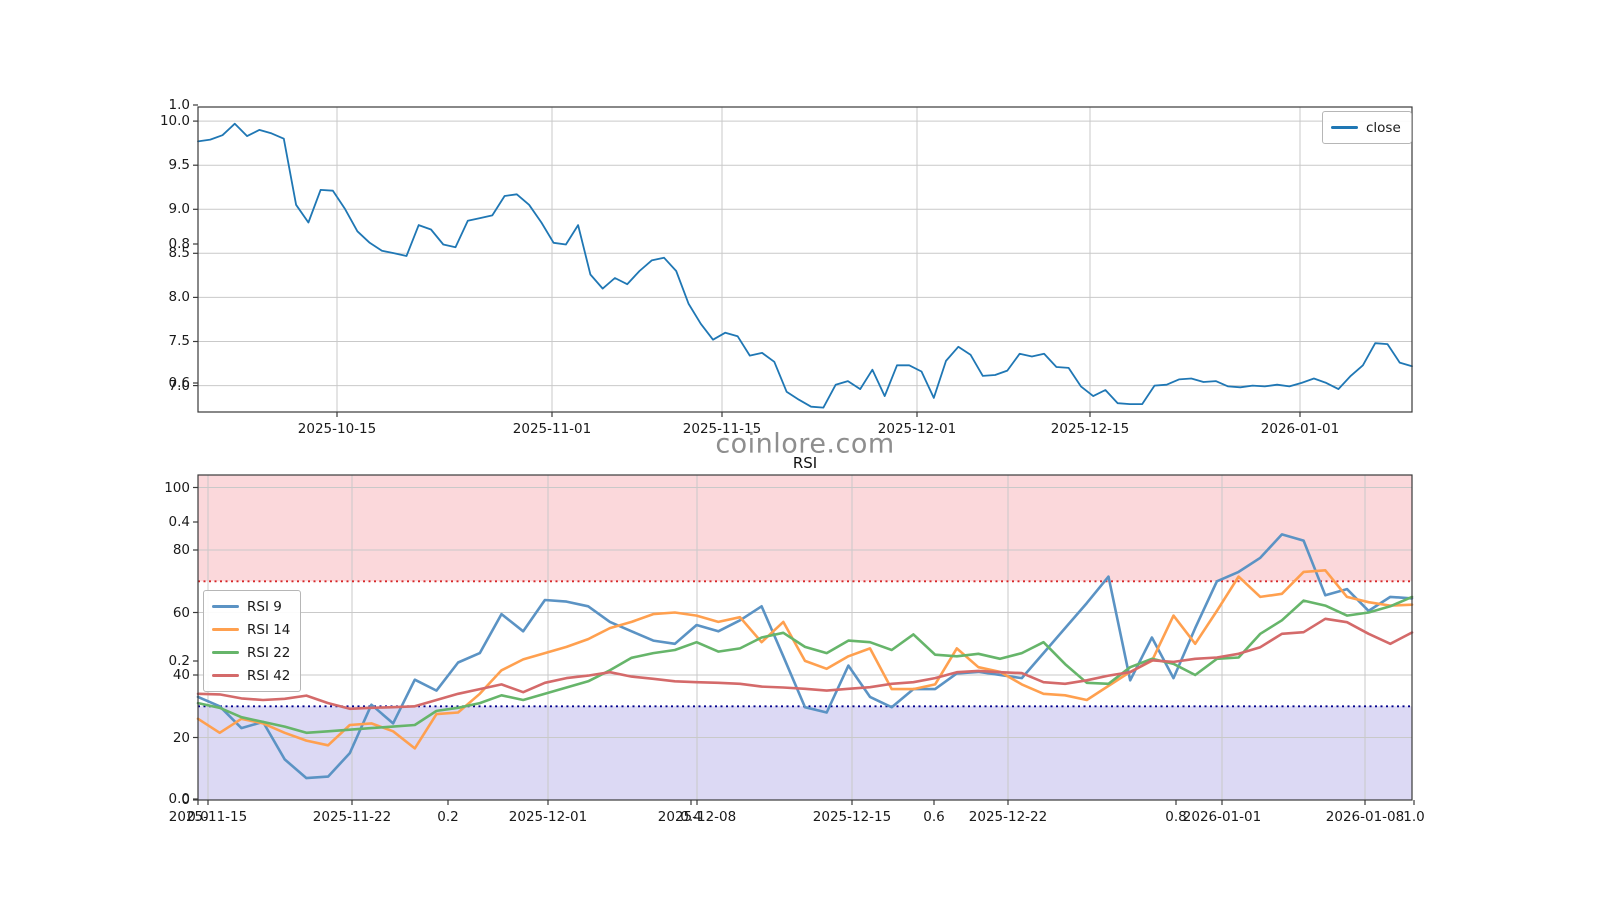 This screenshot has width=1600, height=900. Describe the element at coordinates (225, 652) in the screenshot. I see `rsi22-line-swatch` at that location.